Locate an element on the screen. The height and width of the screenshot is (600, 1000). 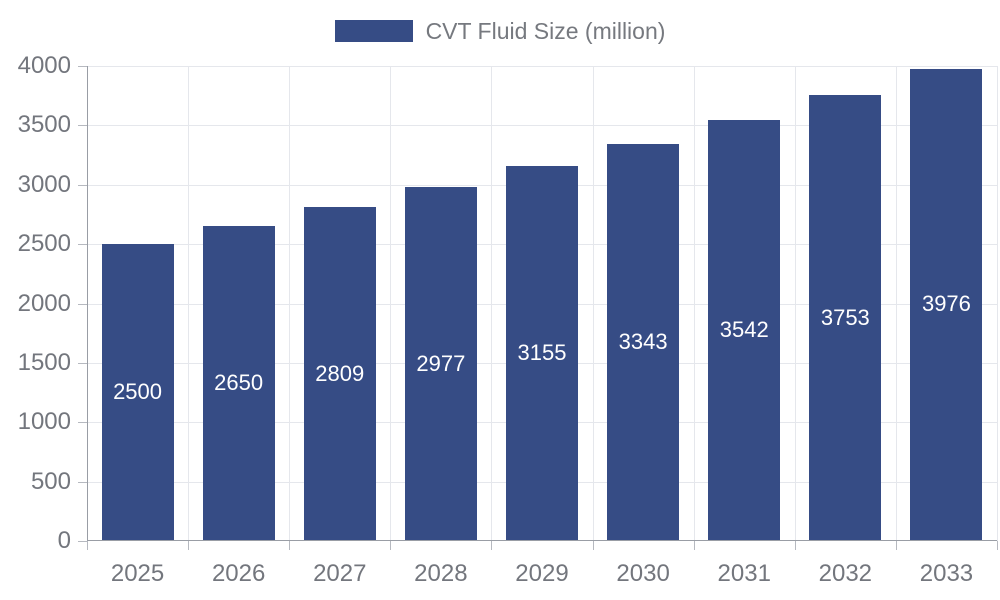
bar: 2809 is located at coordinates (339, 373).